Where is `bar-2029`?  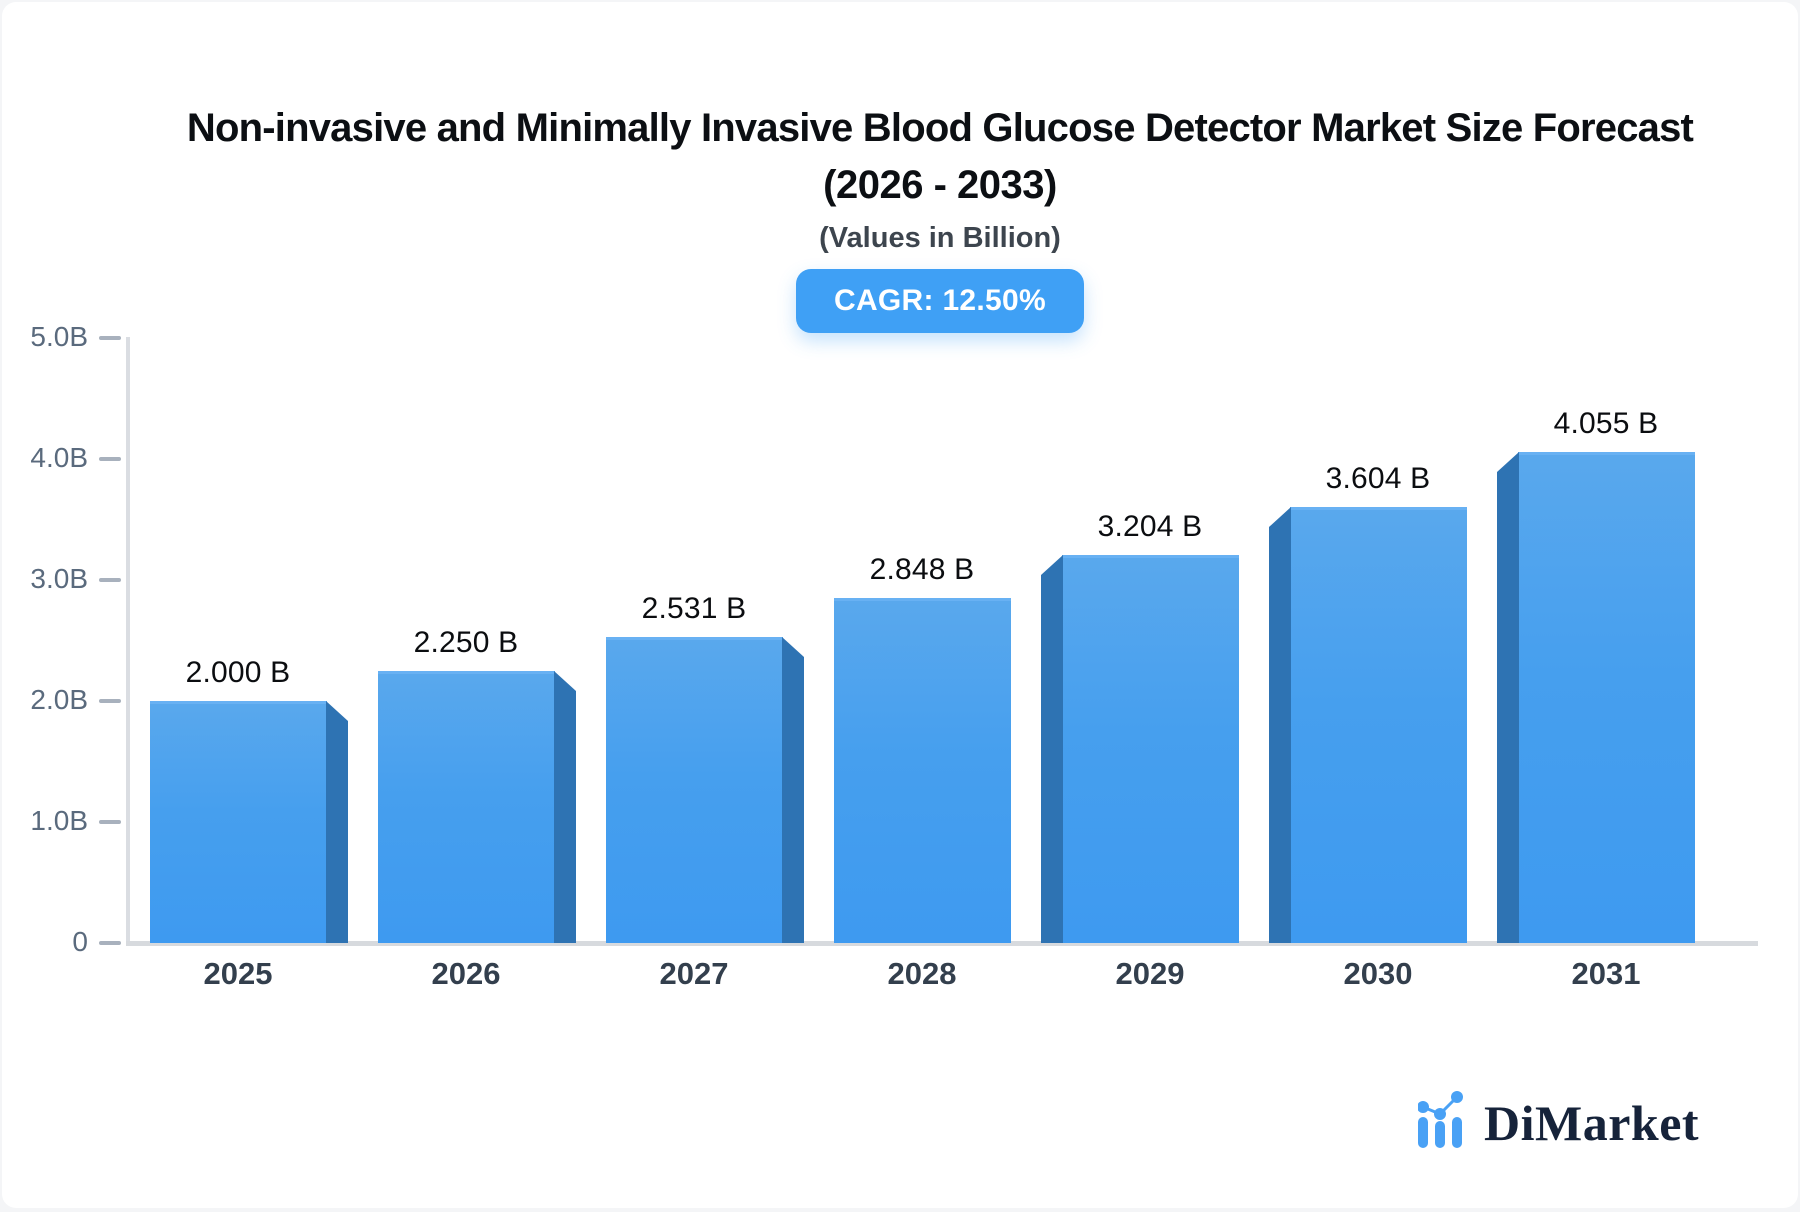 bar-2029 is located at coordinates (1150, 749).